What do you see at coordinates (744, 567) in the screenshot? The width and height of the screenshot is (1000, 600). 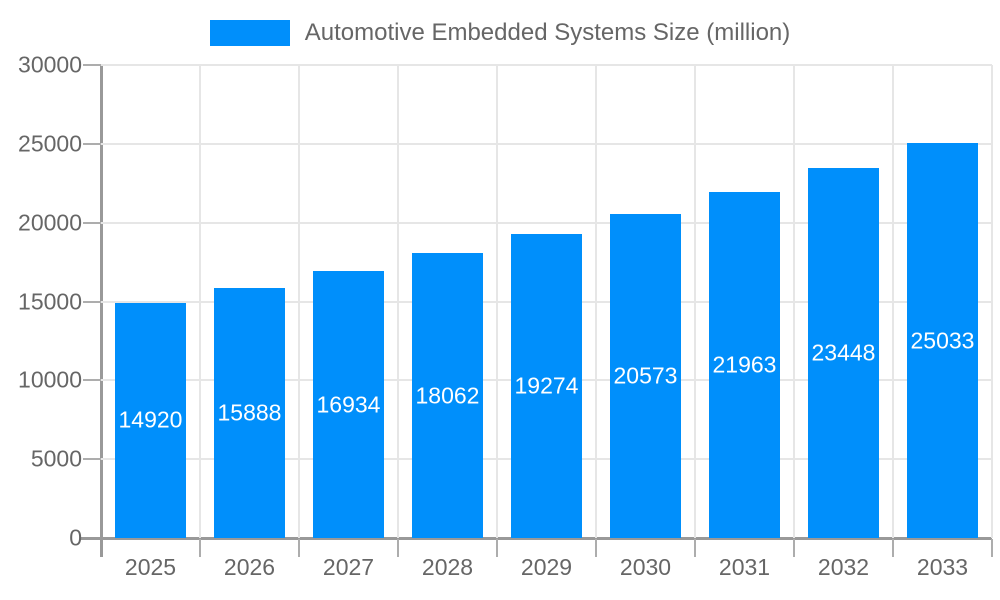 I see `x-axis-label: 2031` at bounding box center [744, 567].